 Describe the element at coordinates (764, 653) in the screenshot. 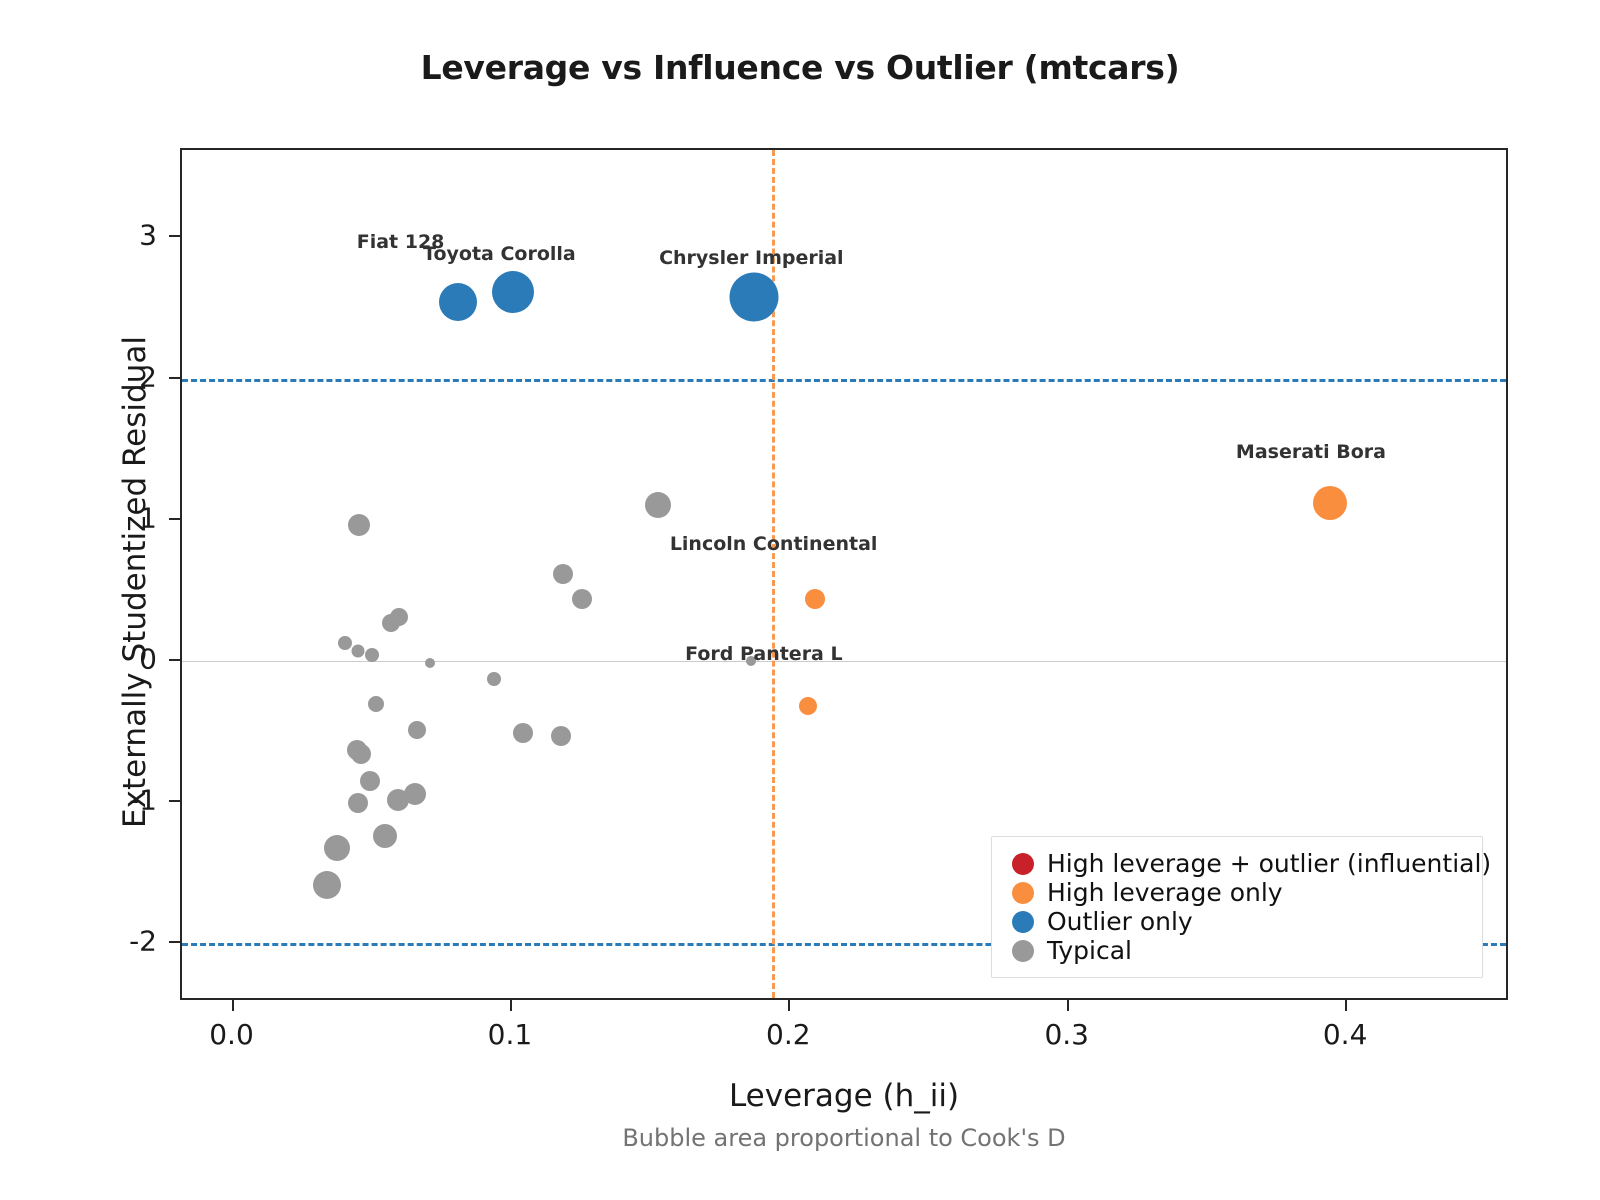

I see `point-label-ford-pantera-l: Ford Pantera L` at that location.